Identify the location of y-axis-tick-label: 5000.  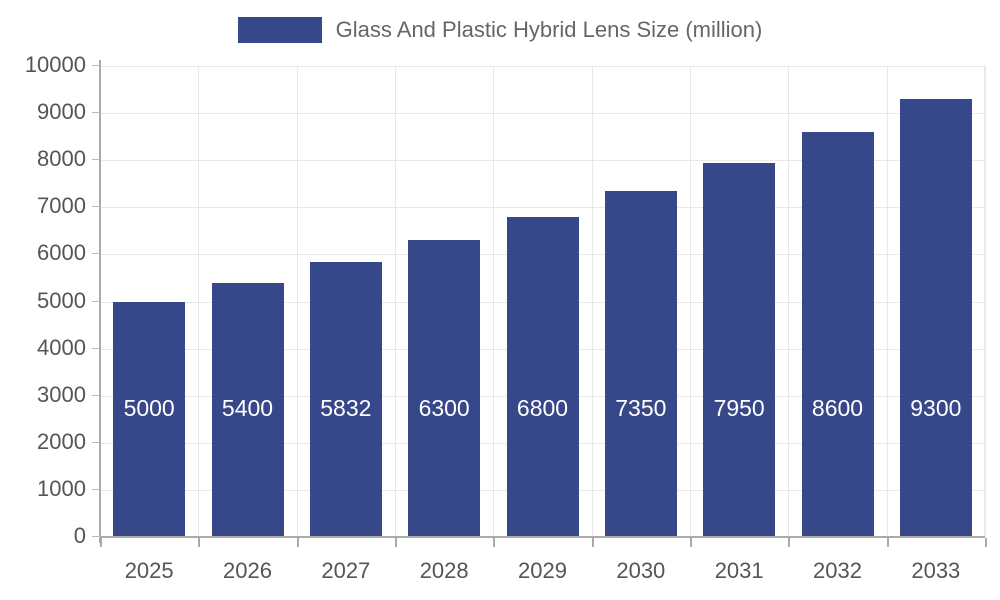
(61, 300).